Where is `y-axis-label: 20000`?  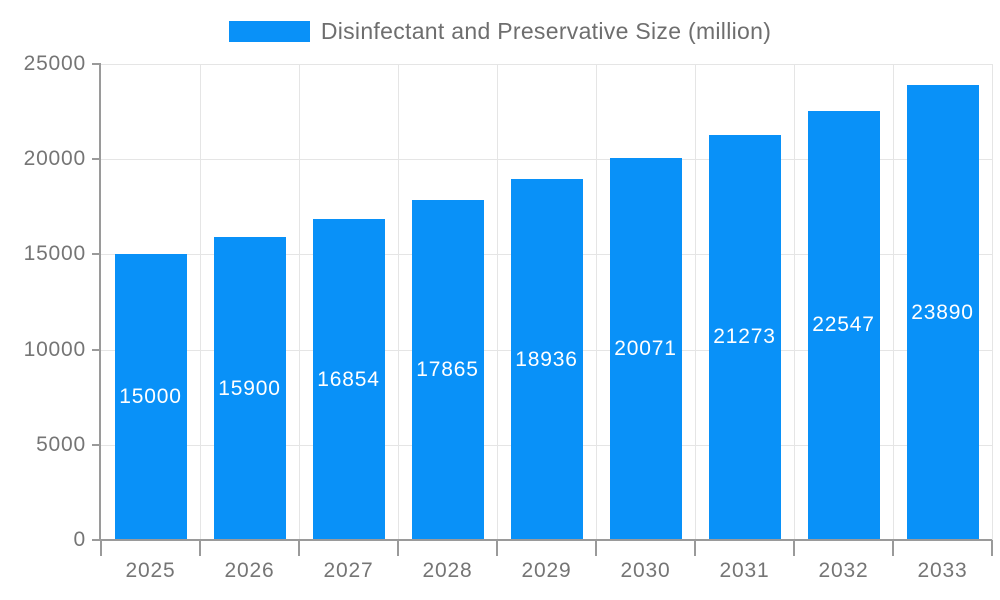 y-axis-label: 20000 is located at coordinates (54, 159).